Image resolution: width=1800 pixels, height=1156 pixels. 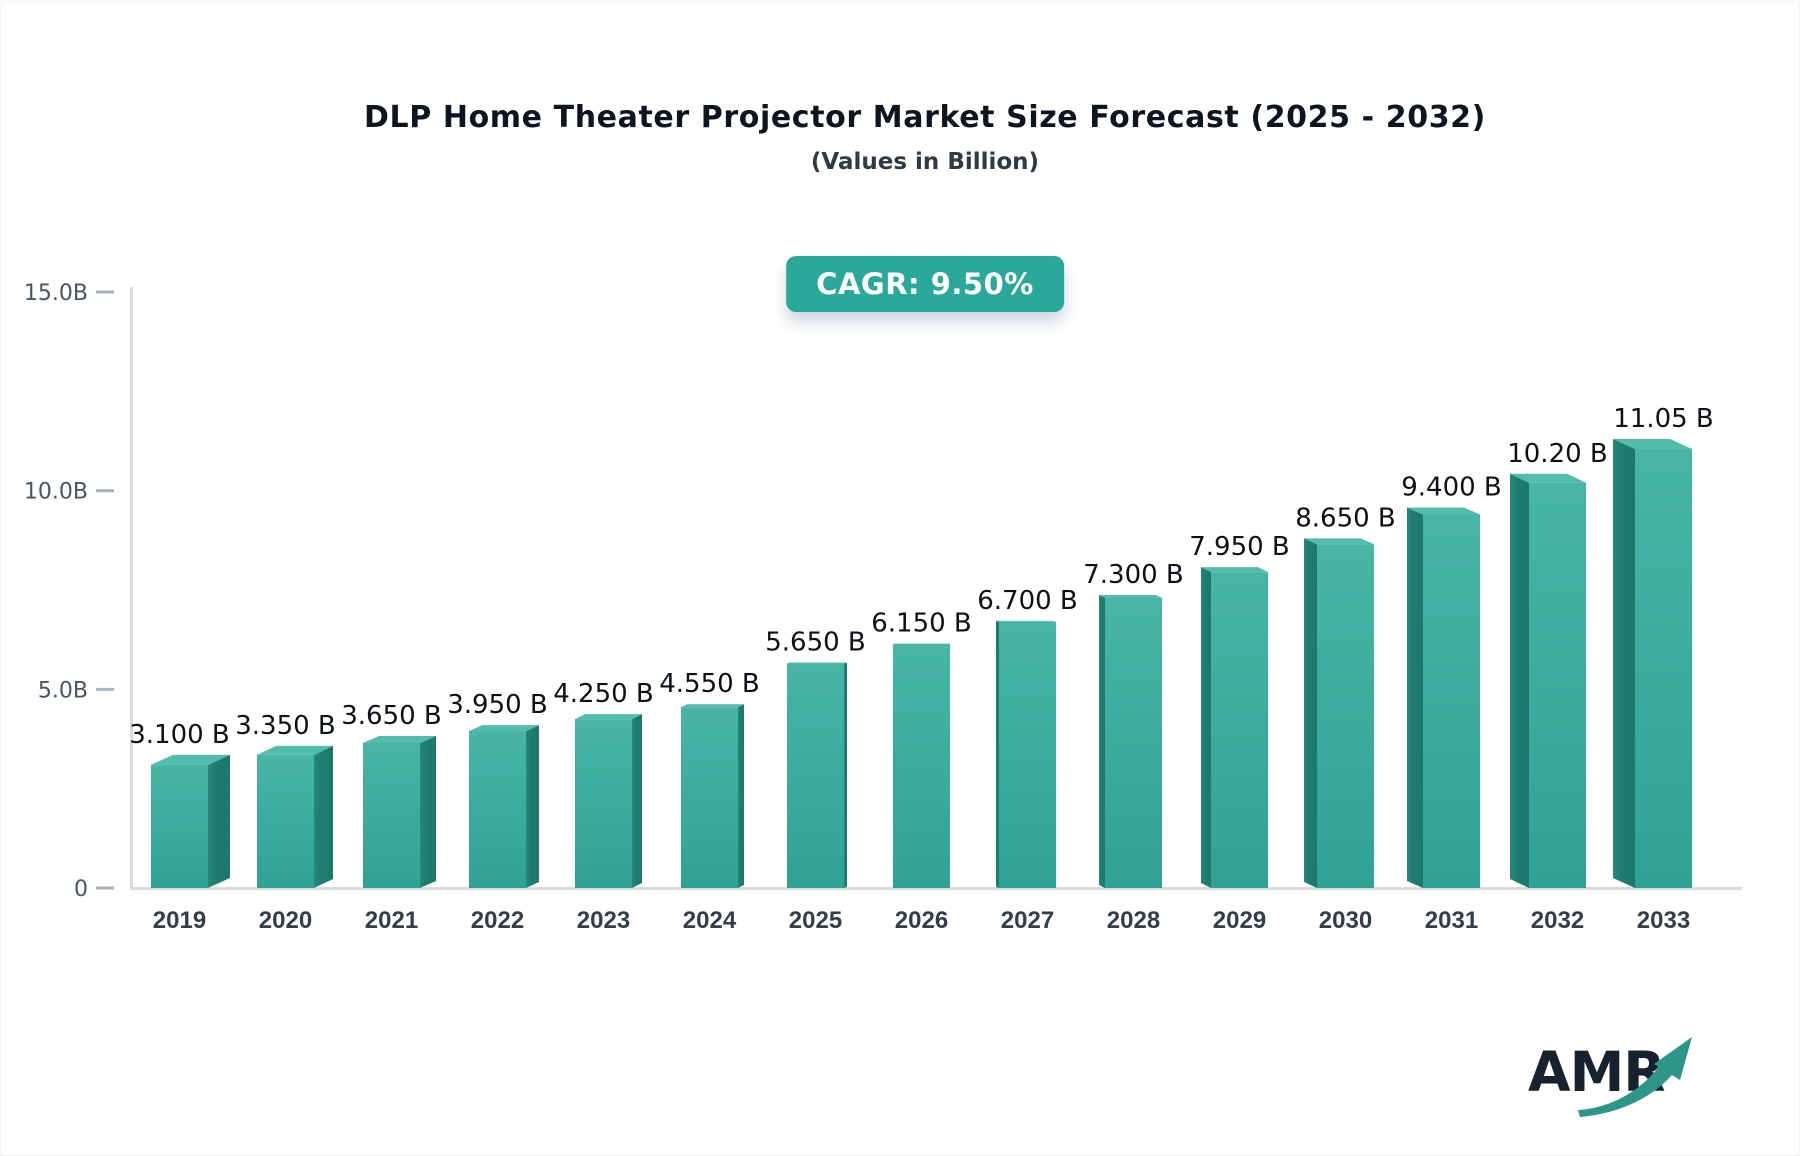 I want to click on bar-group-2024: 4.550 B 2024, so click(x=709, y=801).